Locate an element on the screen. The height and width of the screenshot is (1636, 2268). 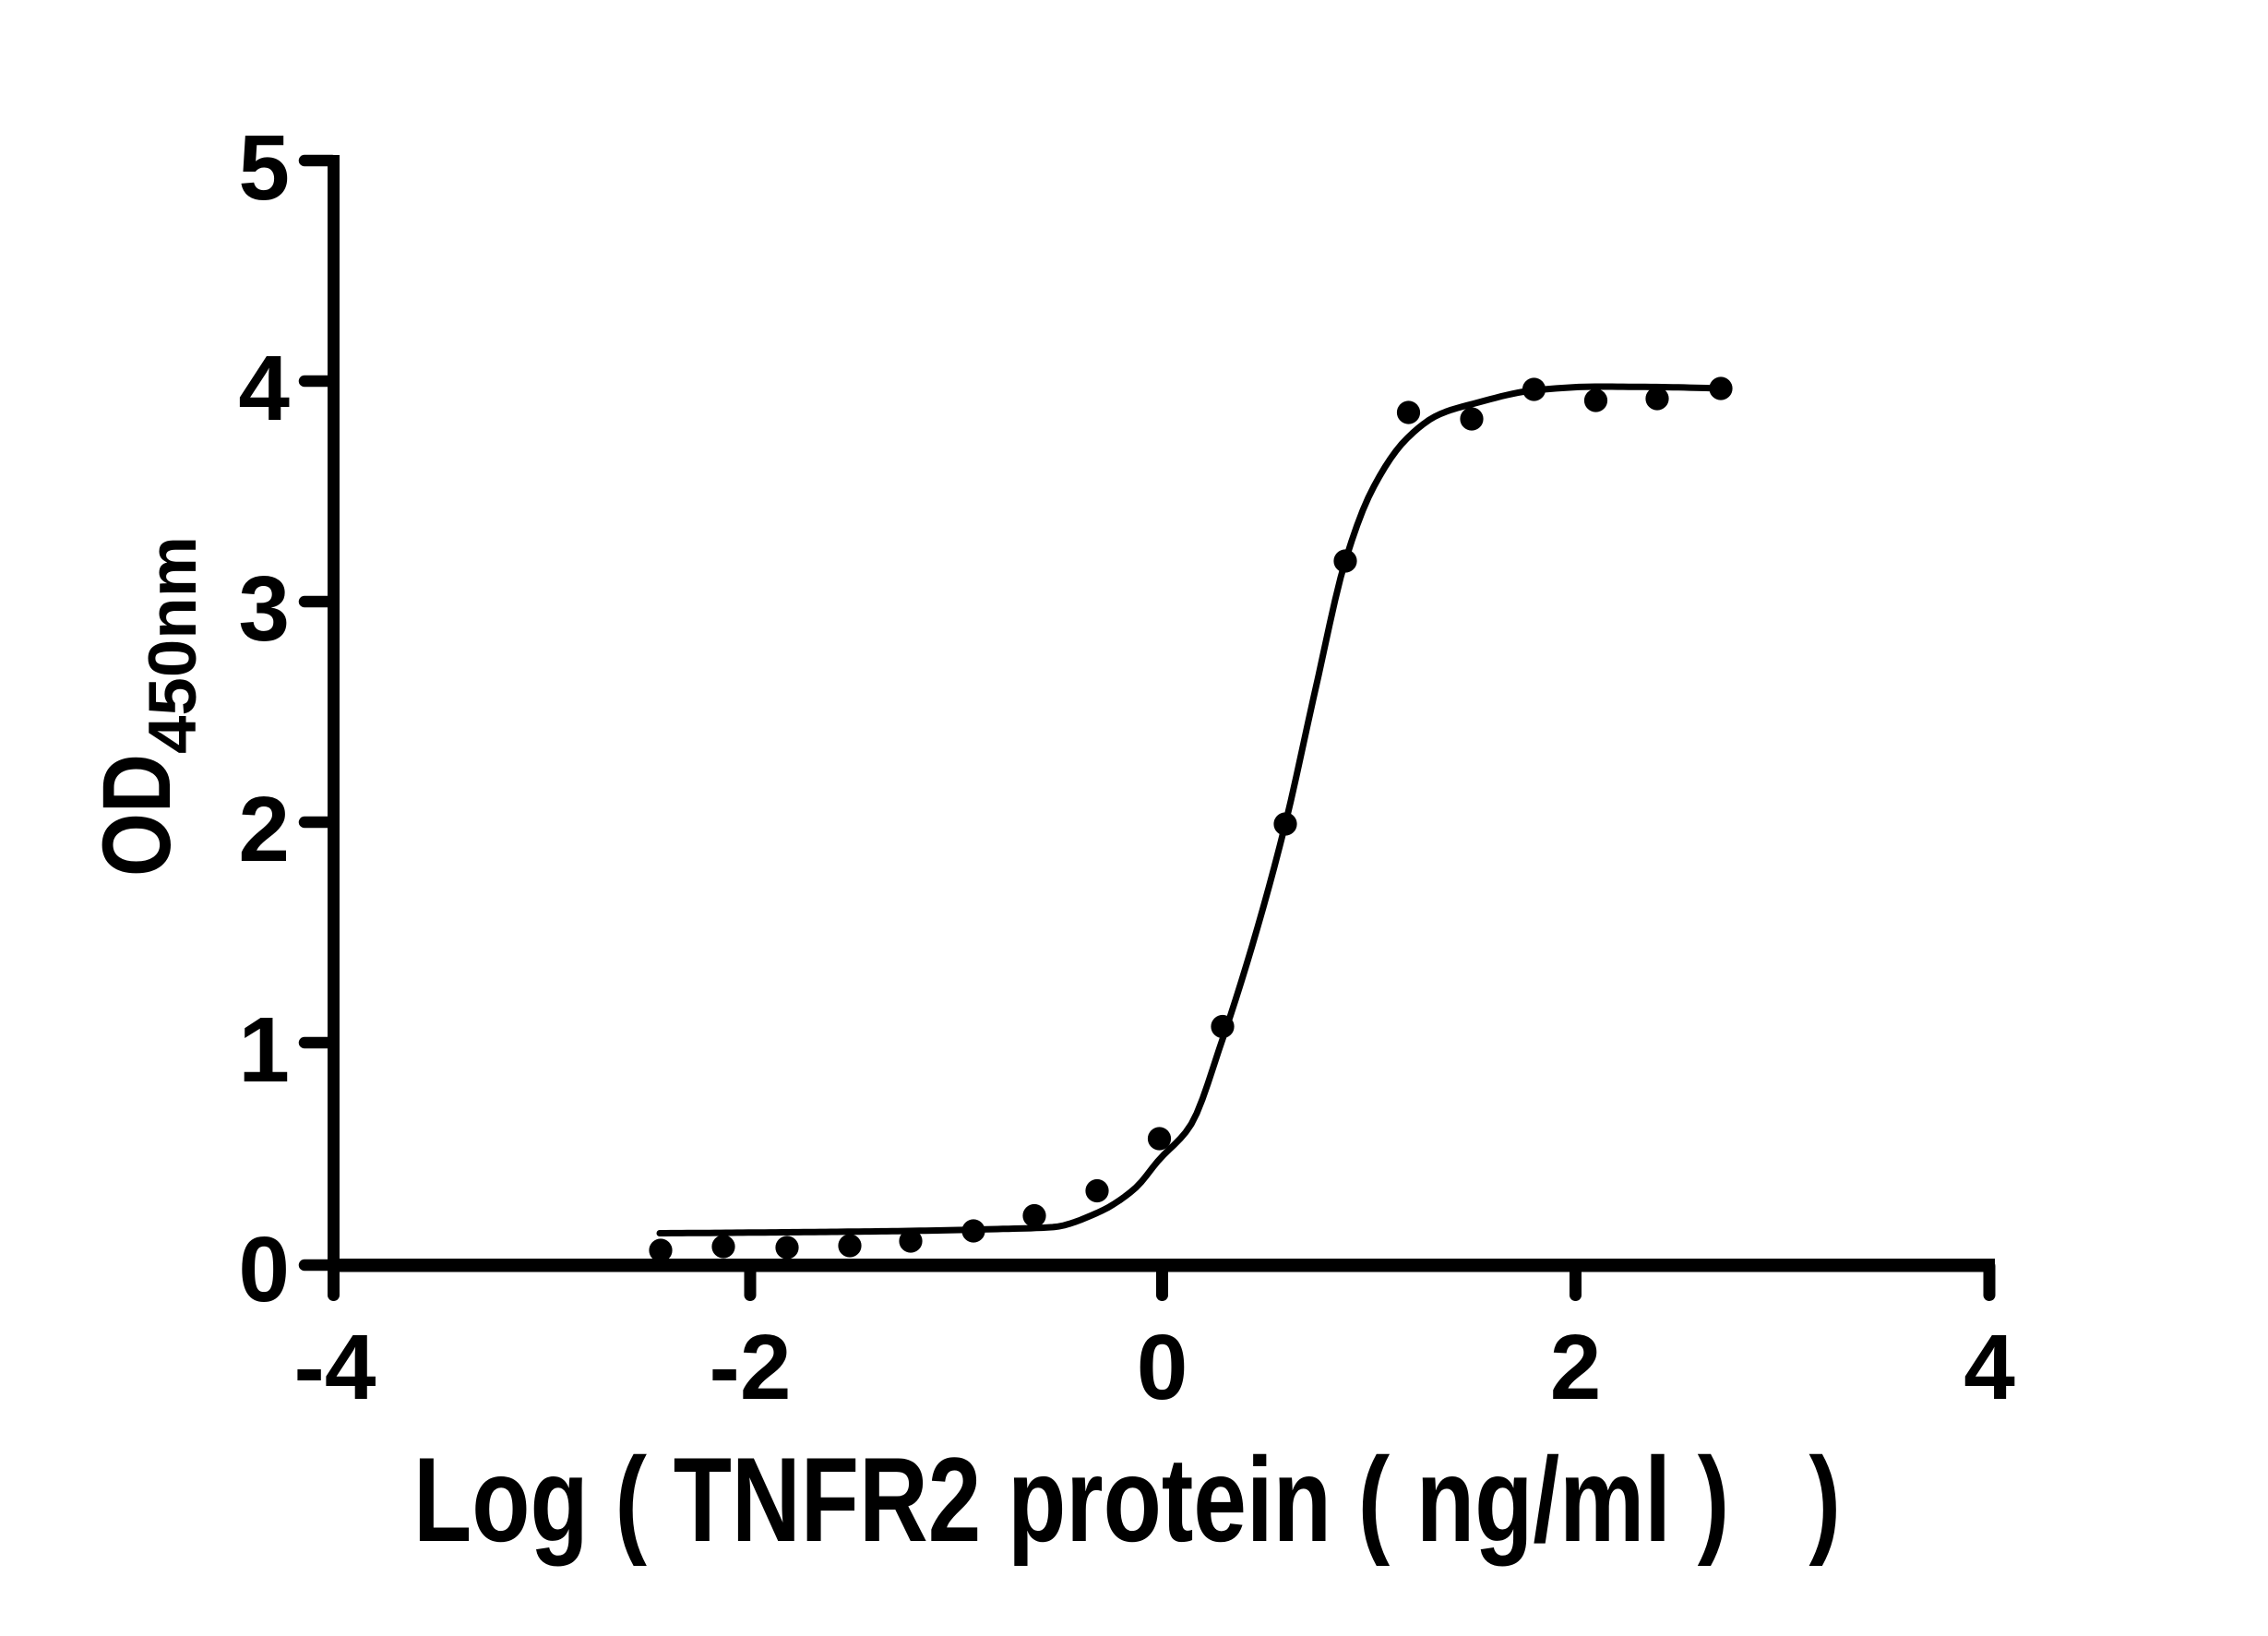
svg-text: 3 is located at coordinates (264, 609).